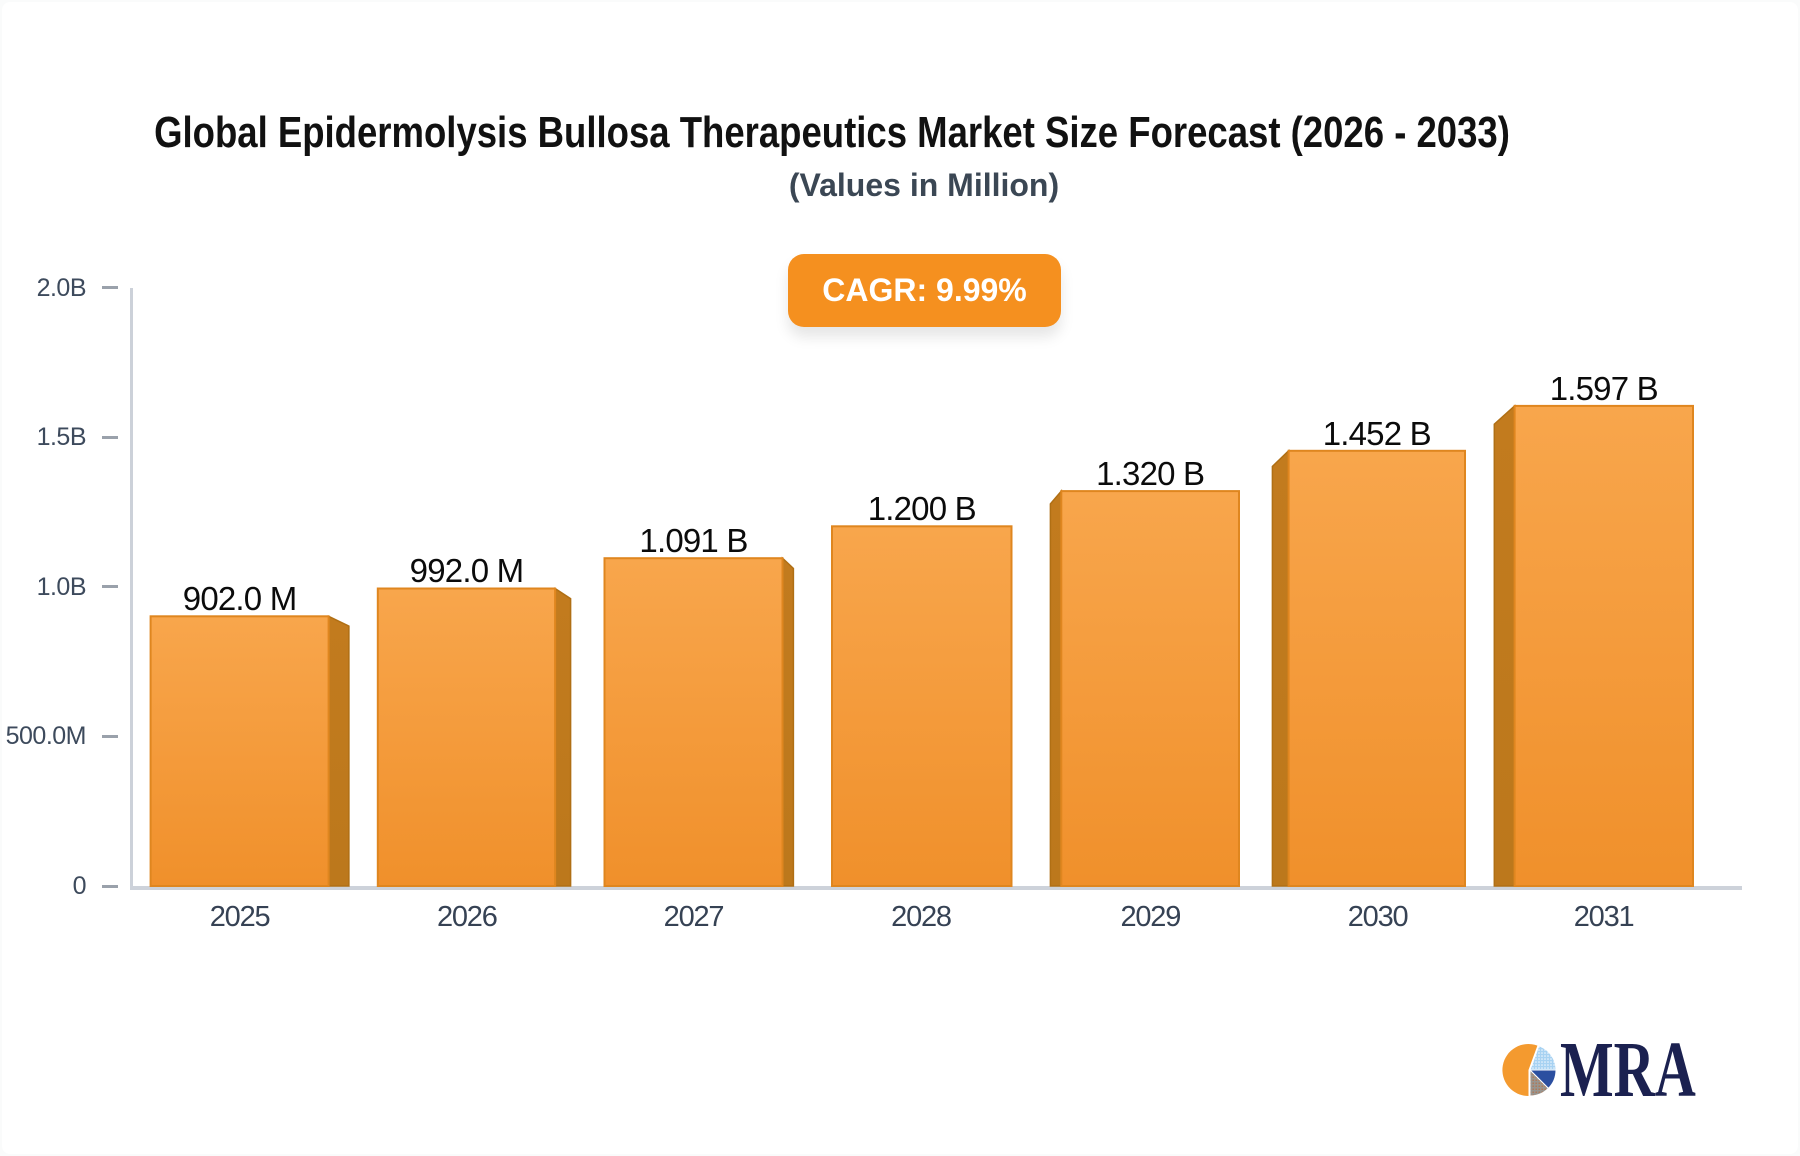  Describe the element at coordinates (1628, 1072) in the screenshot. I see `svg-text: MRA` at that location.